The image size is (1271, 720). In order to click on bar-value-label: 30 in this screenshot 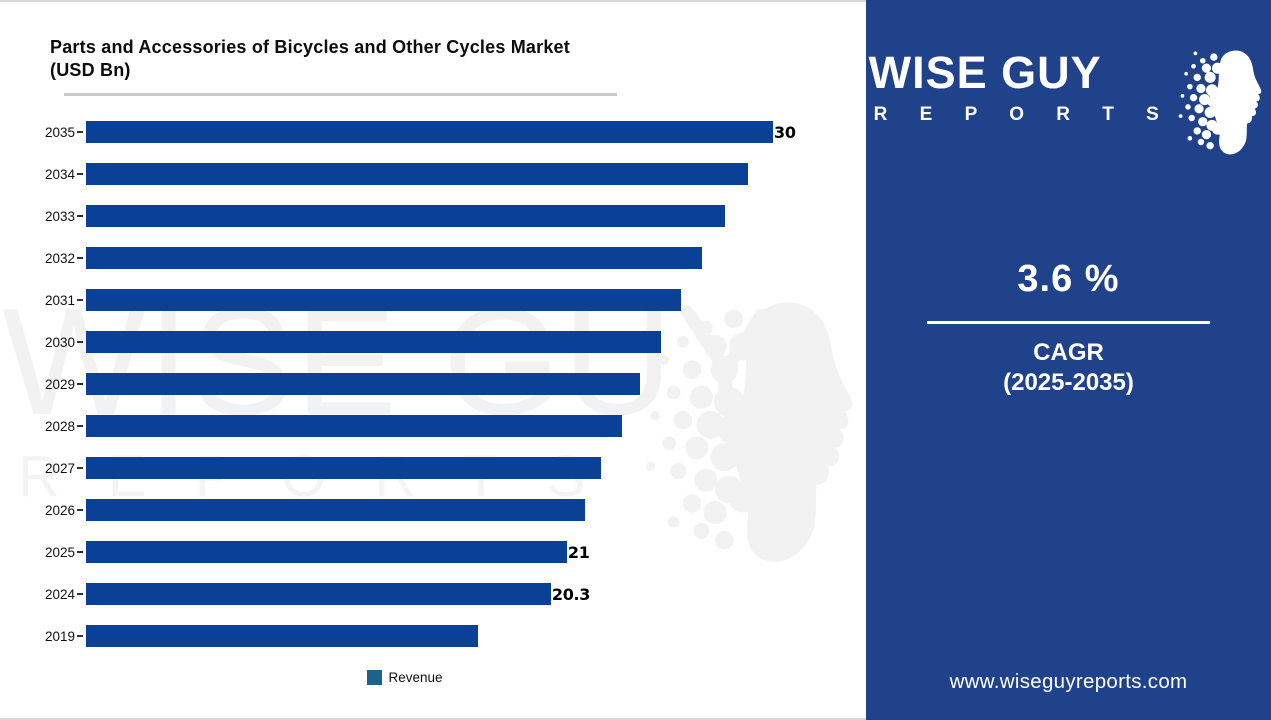, I will do `click(785, 132)`.